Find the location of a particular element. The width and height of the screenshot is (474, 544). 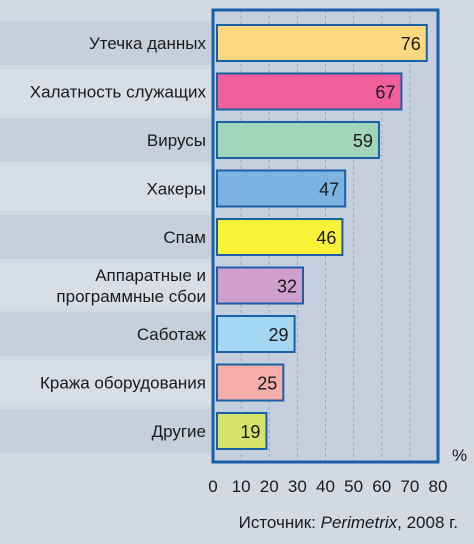

category-label: Вирусы is located at coordinates (176, 140).